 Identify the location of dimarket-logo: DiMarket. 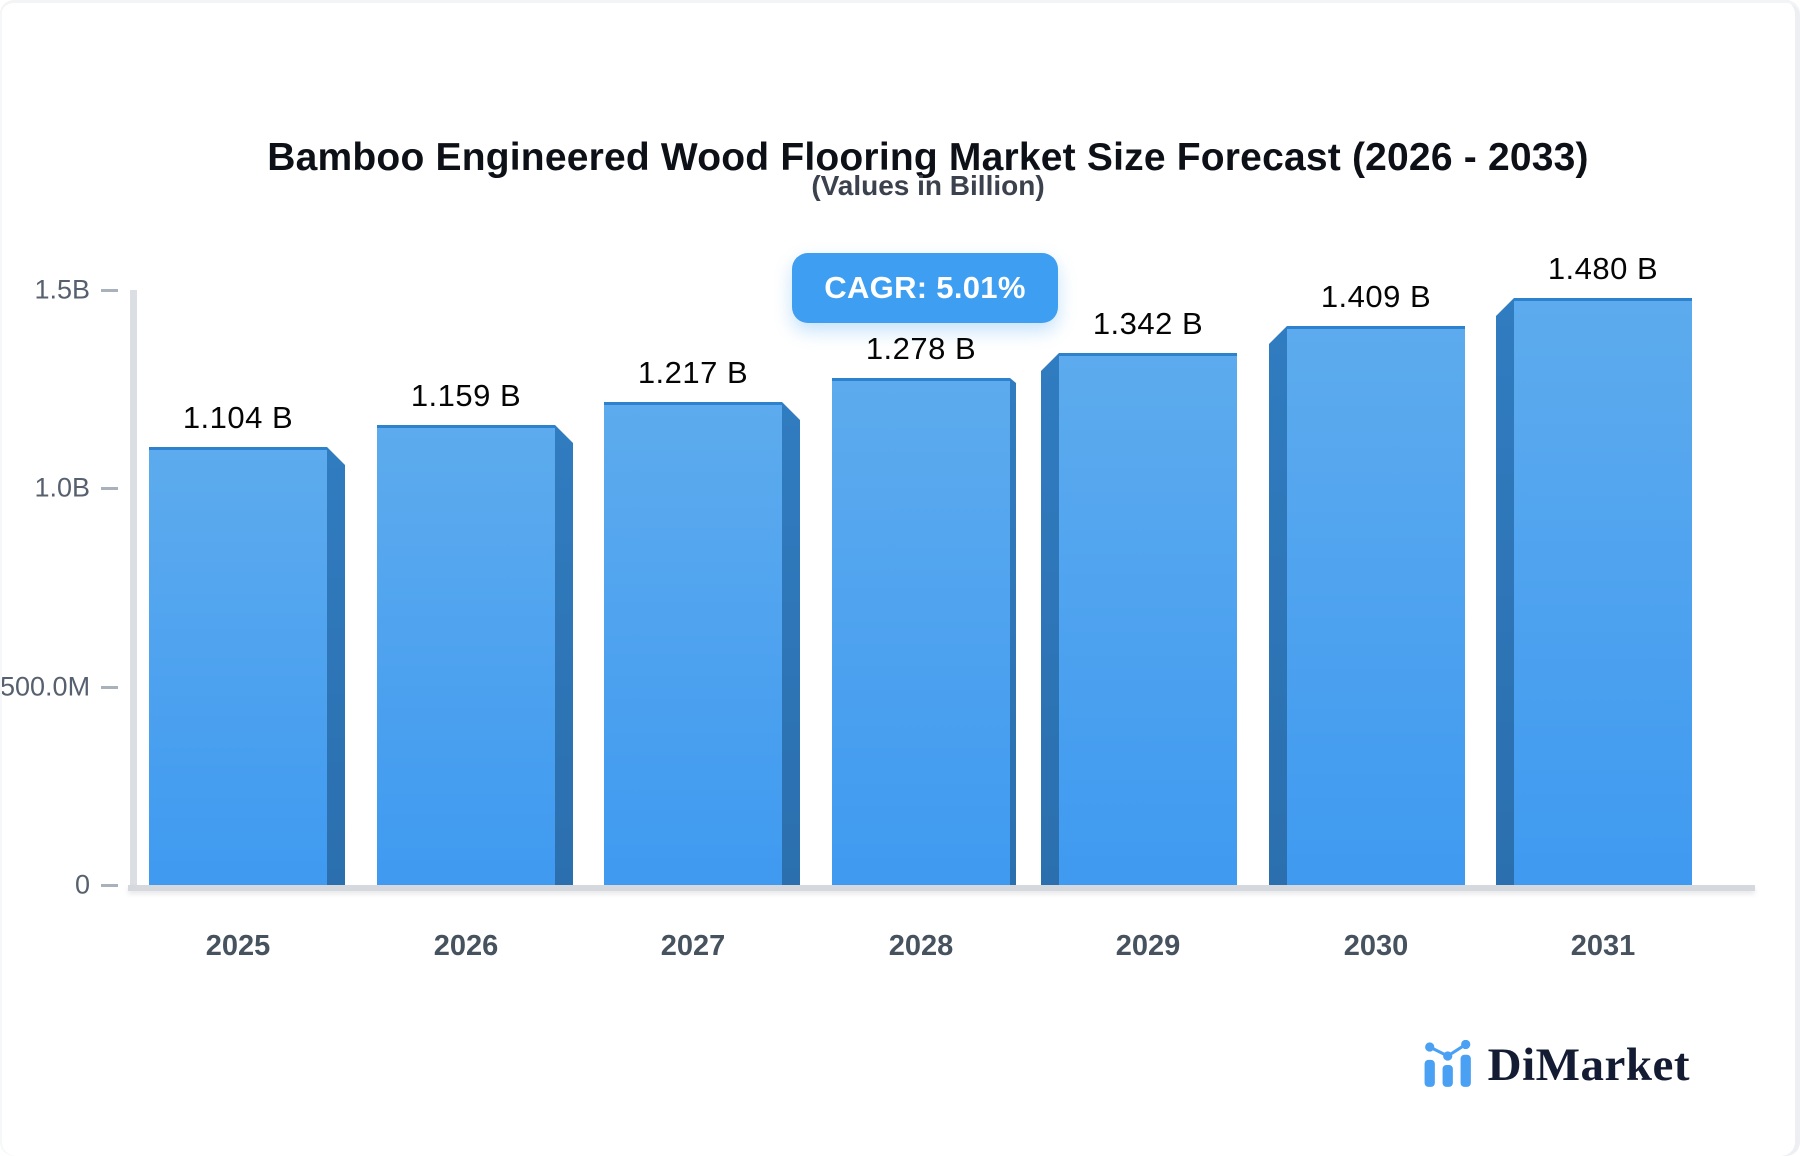
(1556, 1065).